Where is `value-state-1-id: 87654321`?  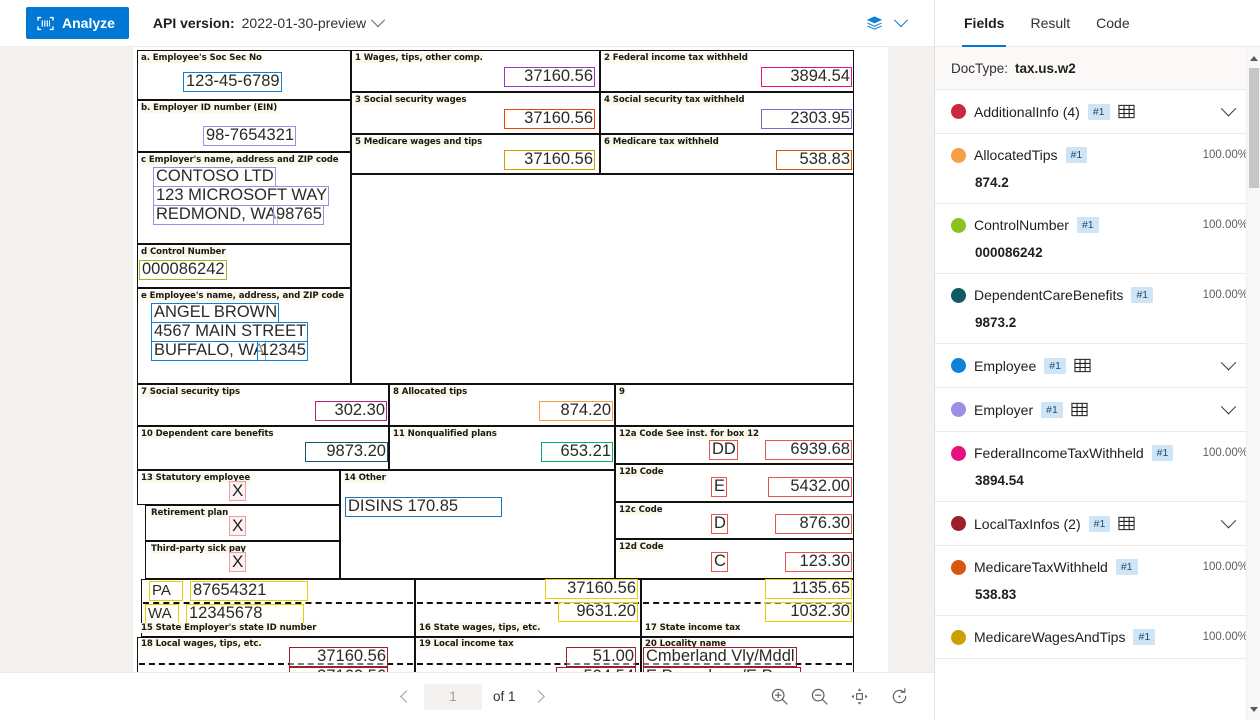 value-state-1-id: 87654321 is located at coordinates (249, 591).